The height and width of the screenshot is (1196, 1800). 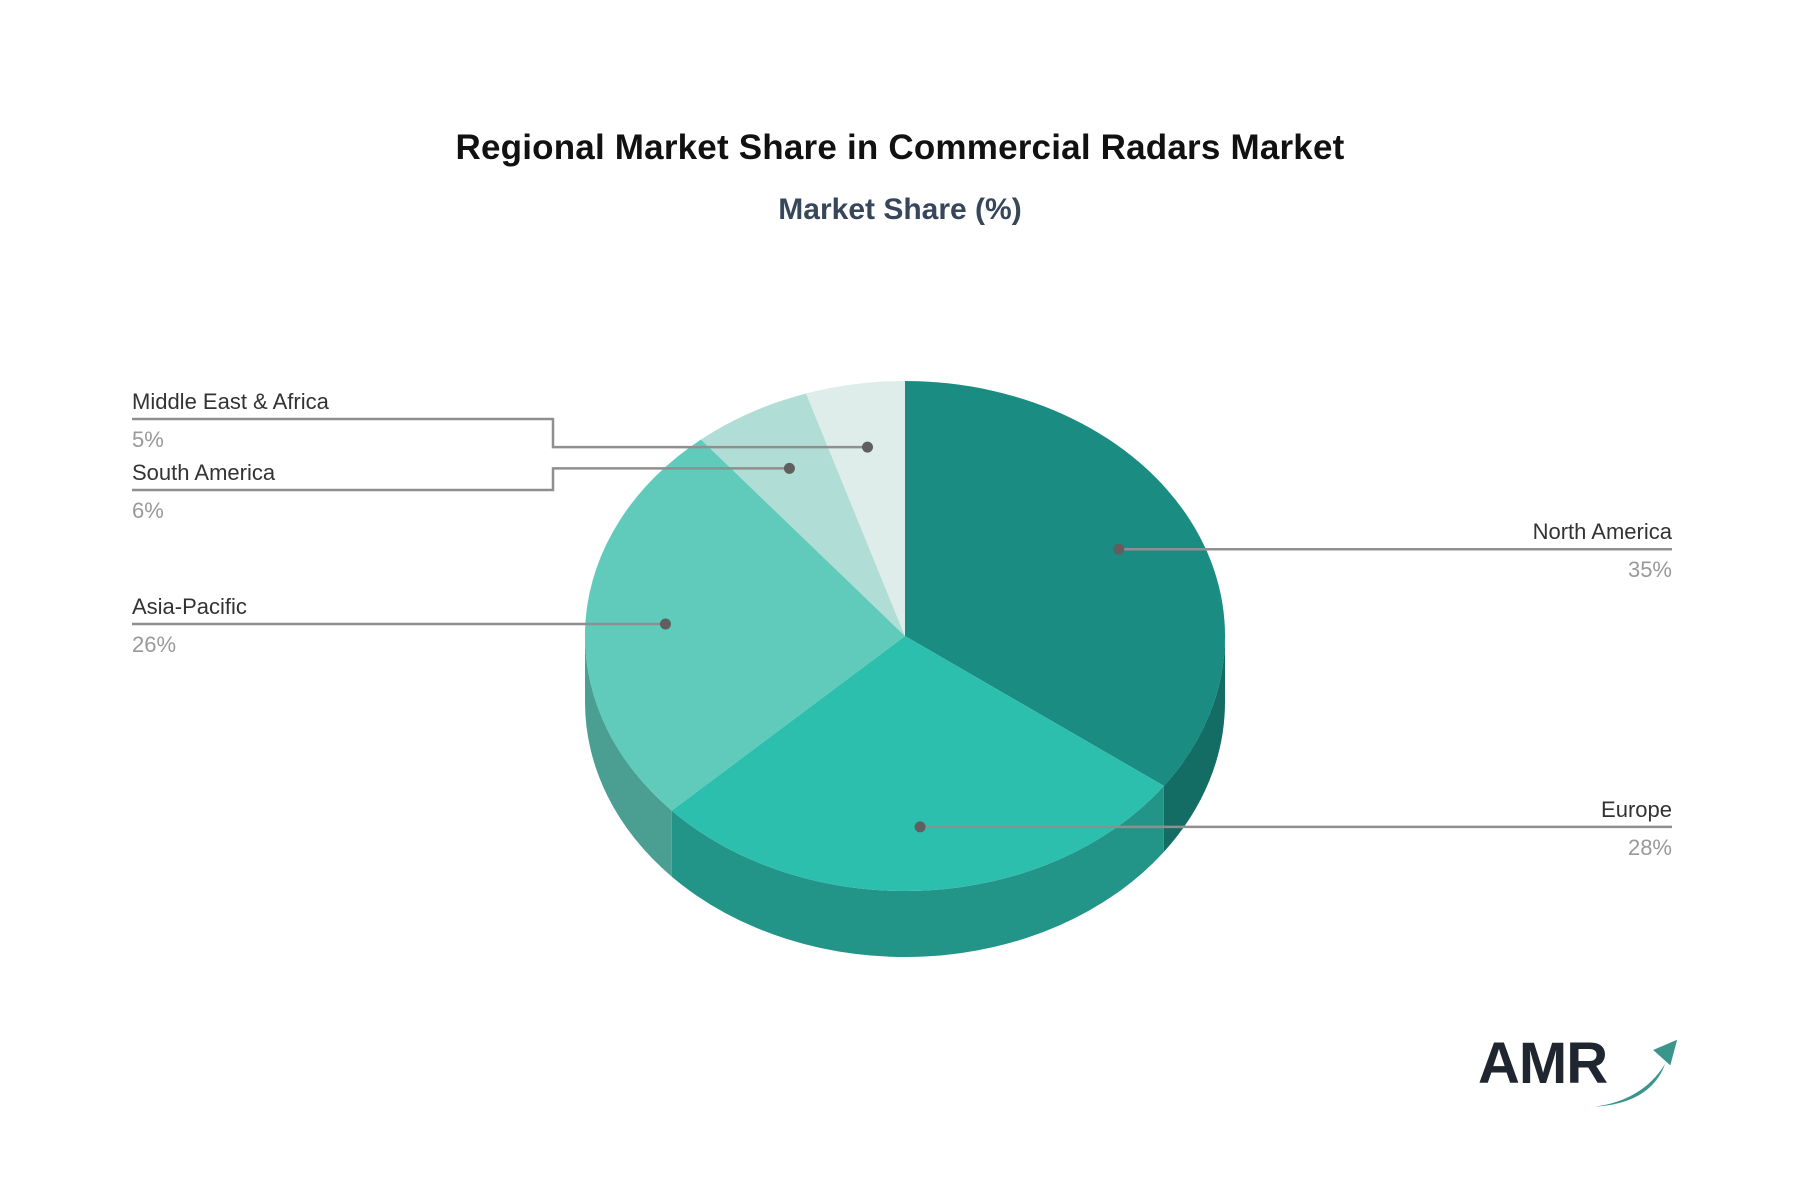 I want to click on pie-slice-north-america, so click(x=1065, y=583).